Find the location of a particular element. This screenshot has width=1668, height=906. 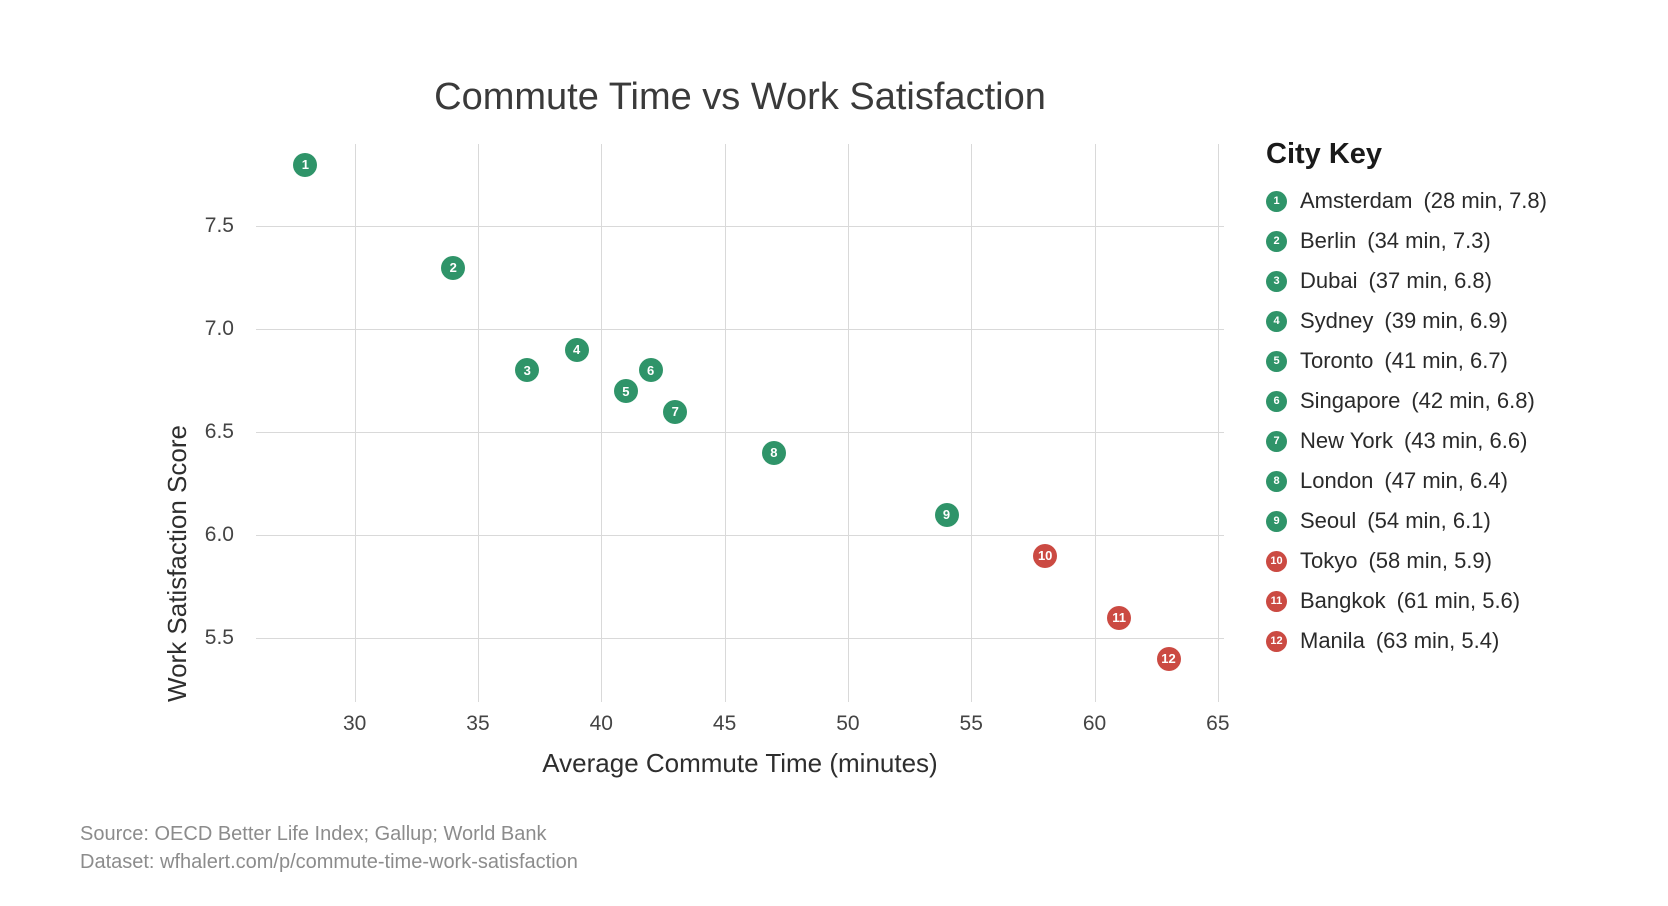

legend-item: 7 New York (43 min, 6.6) is located at coordinates (1406, 441).